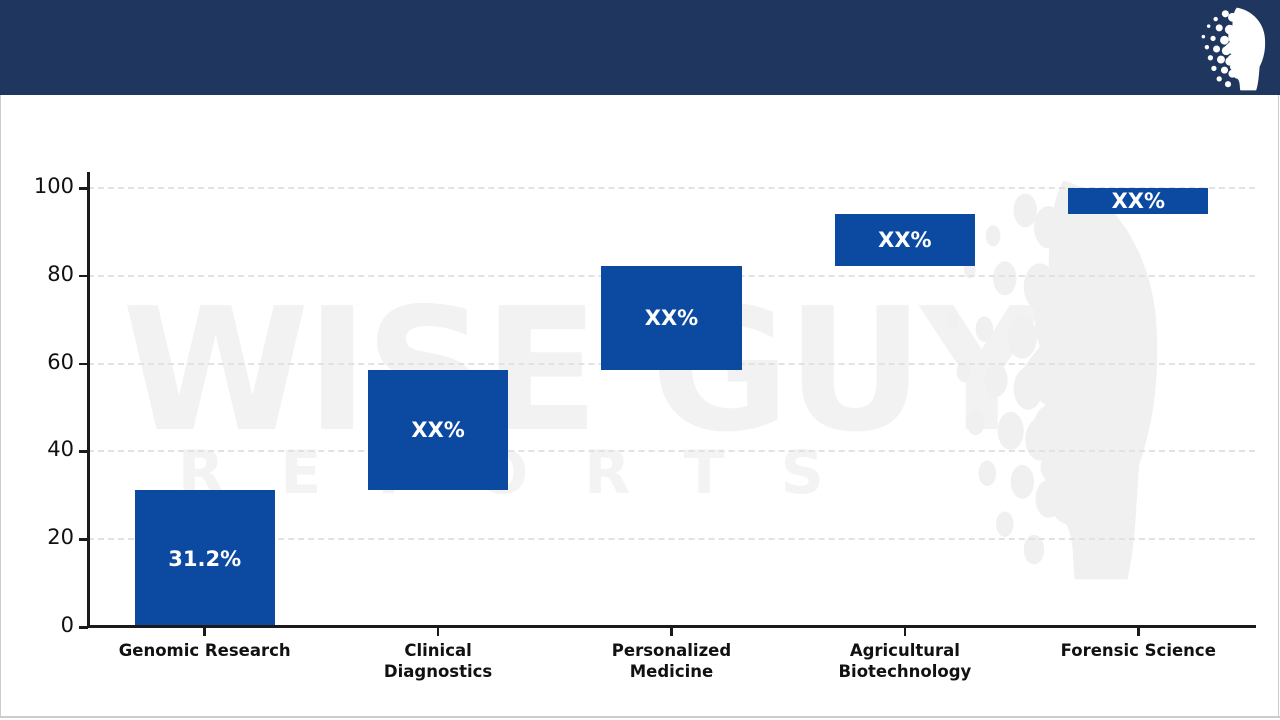  What do you see at coordinates (1138, 650) in the screenshot?
I see `x-category-label: Forensic Science` at bounding box center [1138, 650].